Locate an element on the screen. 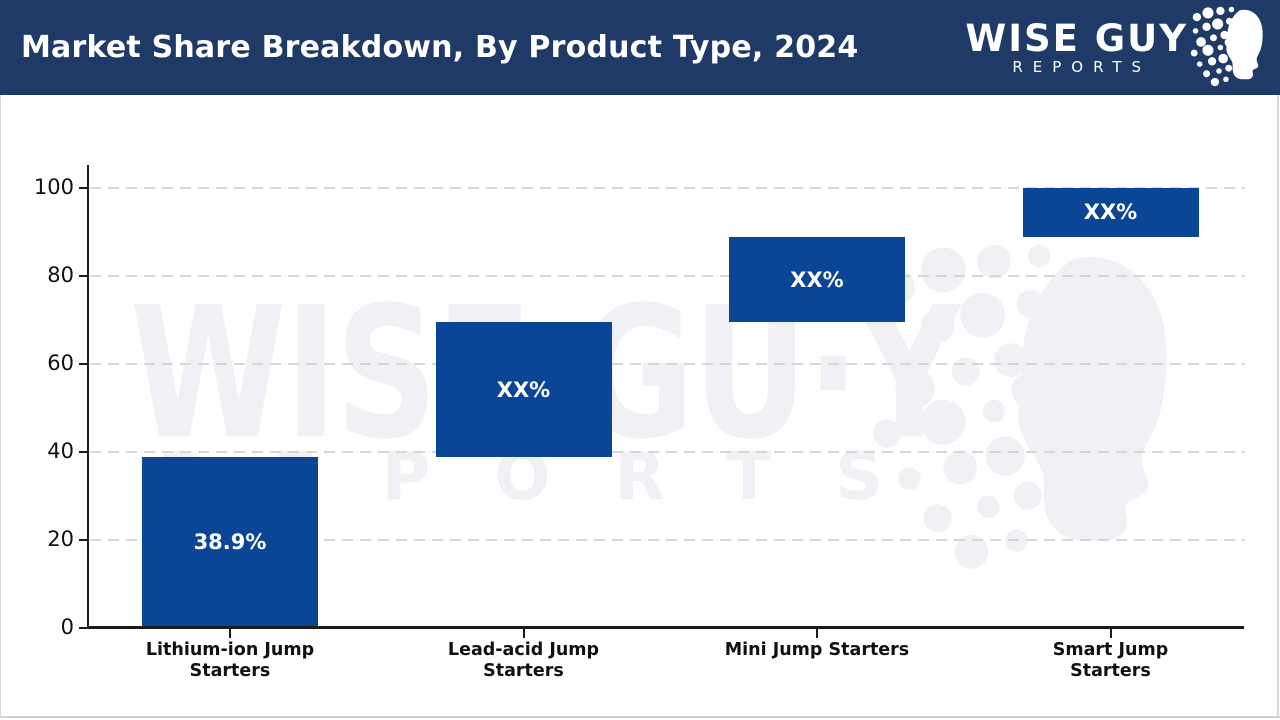 The width and height of the screenshot is (1280, 720). x-category-label: Lithium-ion Jump Starters is located at coordinates (230, 661).